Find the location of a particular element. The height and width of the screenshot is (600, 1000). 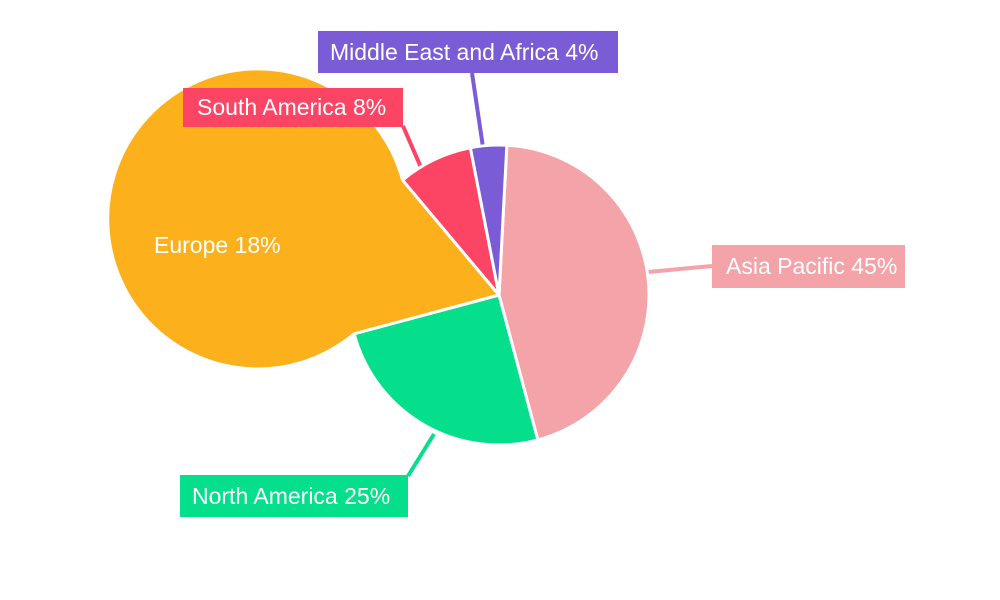

slice-label-north-america: North America 25% is located at coordinates (294, 496).